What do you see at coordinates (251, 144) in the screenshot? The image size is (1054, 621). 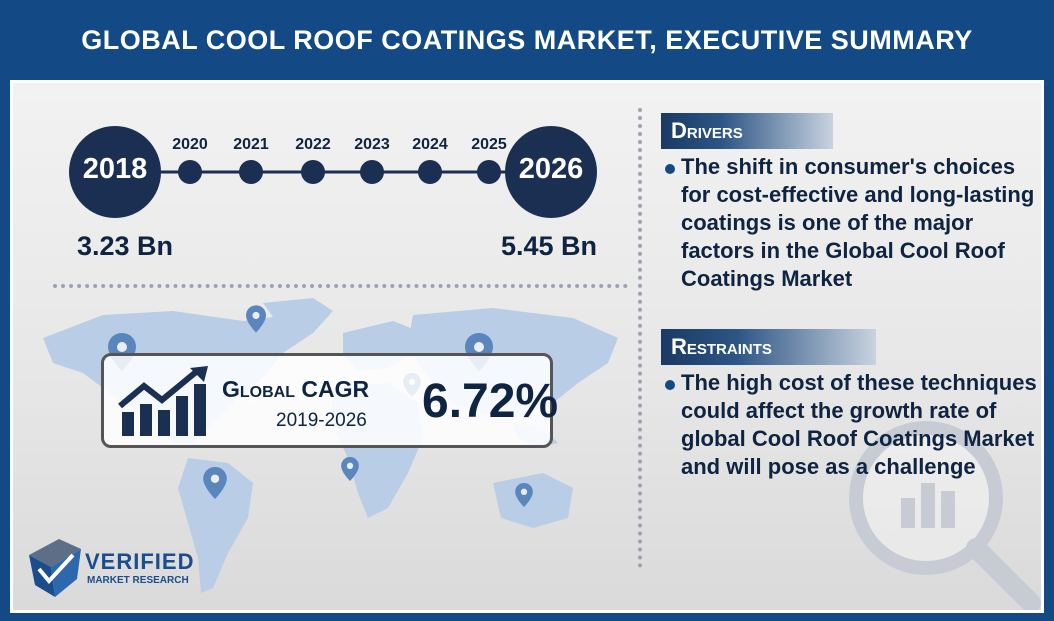 I see `year-label: 2021` at bounding box center [251, 144].